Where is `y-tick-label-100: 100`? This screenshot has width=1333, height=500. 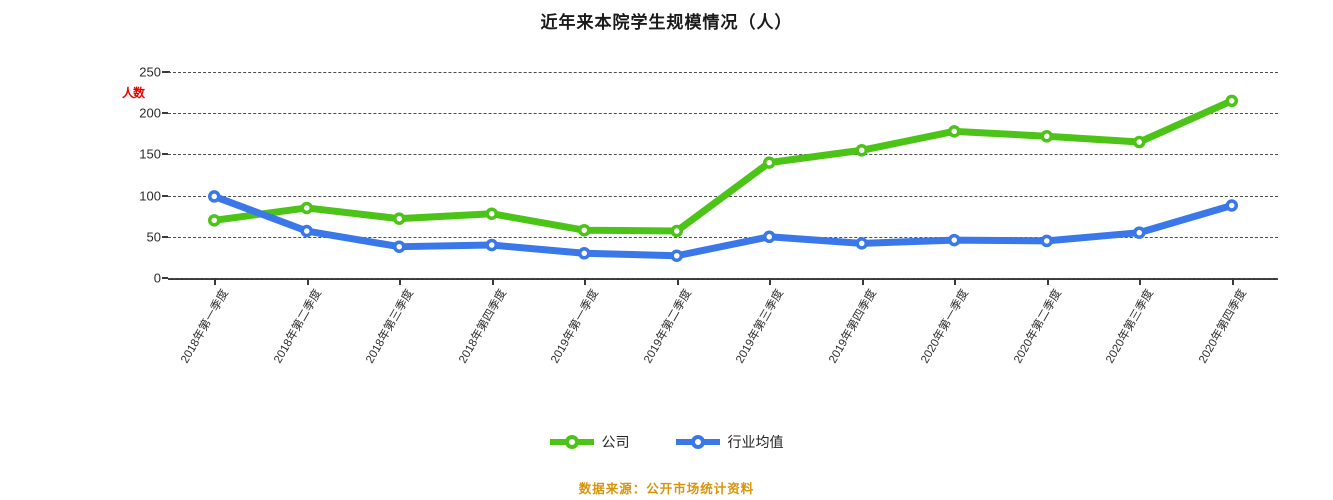
y-tick-label-100: 100 is located at coordinates (150, 196).